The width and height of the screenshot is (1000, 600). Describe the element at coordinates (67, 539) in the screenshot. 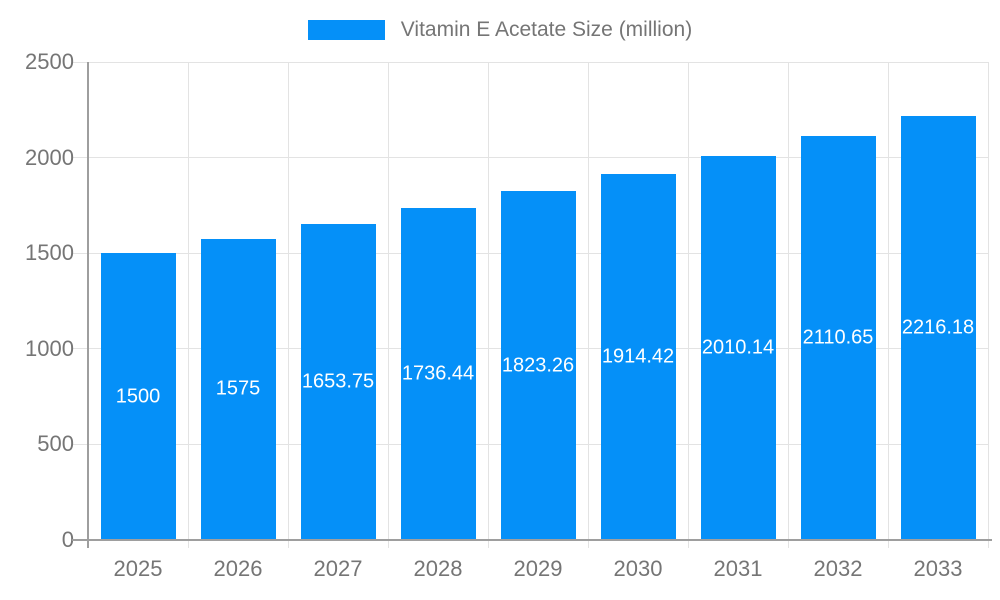

I see `y-tick-label-0: 0` at that location.